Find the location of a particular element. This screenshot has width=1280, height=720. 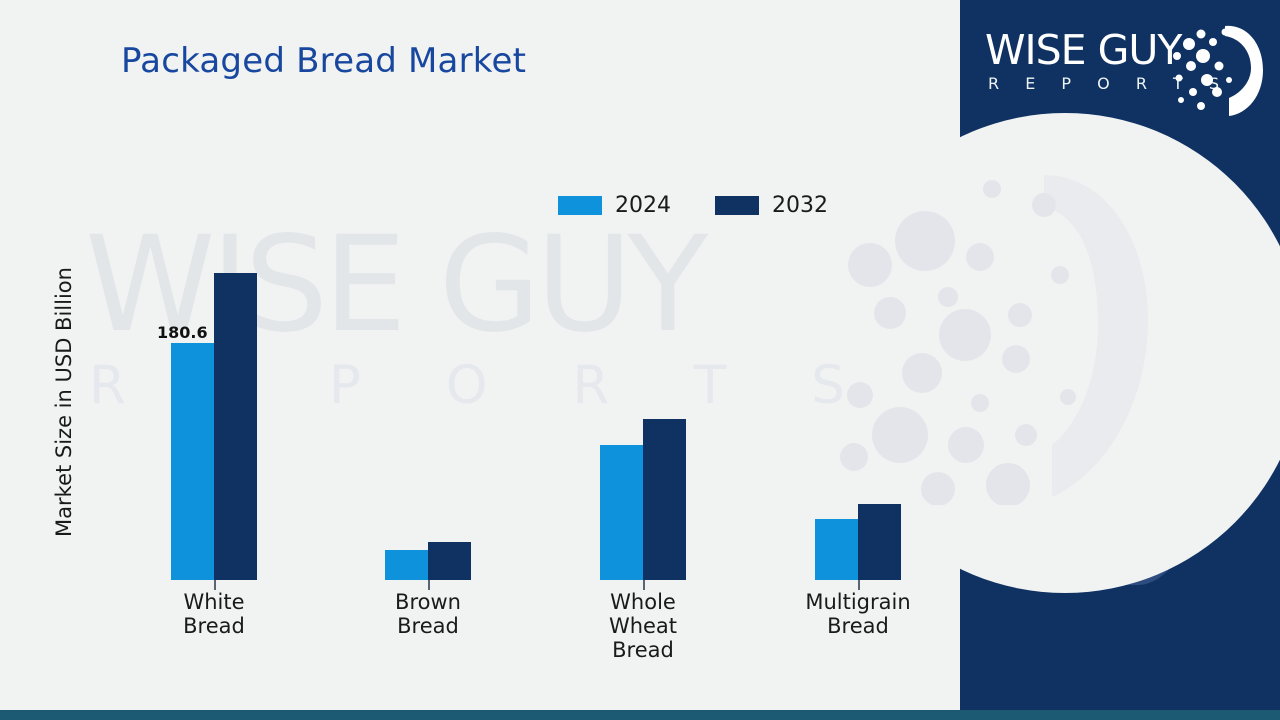

x-axis-category-label: Brown Bread is located at coordinates (428, 614).